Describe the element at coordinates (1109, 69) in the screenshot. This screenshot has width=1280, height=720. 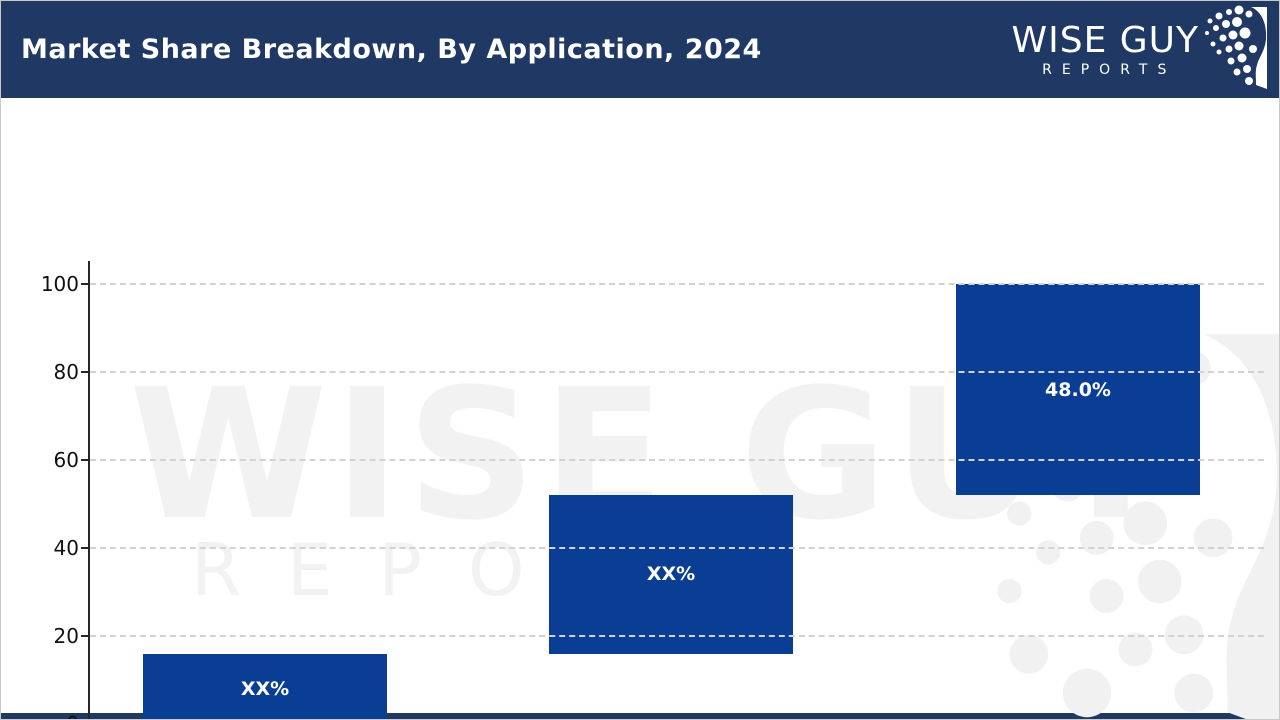
I see `brand-subname: REPORTS` at that location.